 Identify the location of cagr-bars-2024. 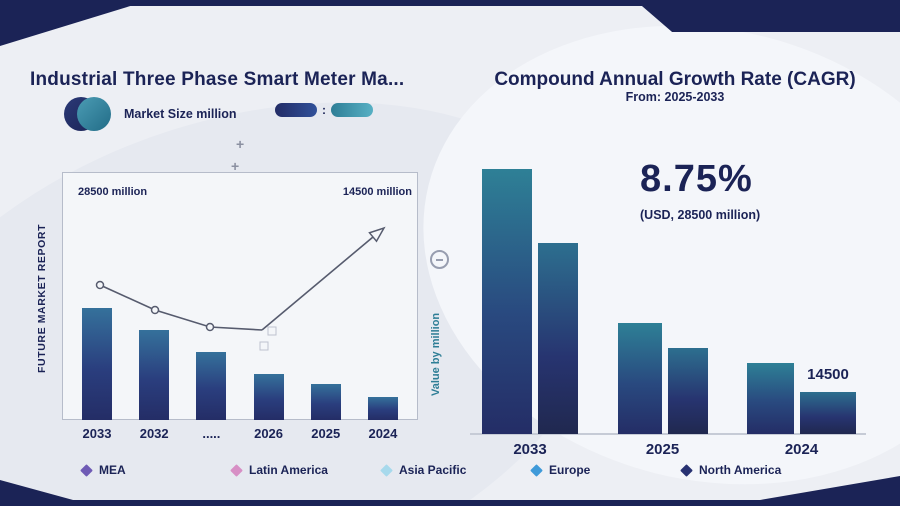
(801, 297).